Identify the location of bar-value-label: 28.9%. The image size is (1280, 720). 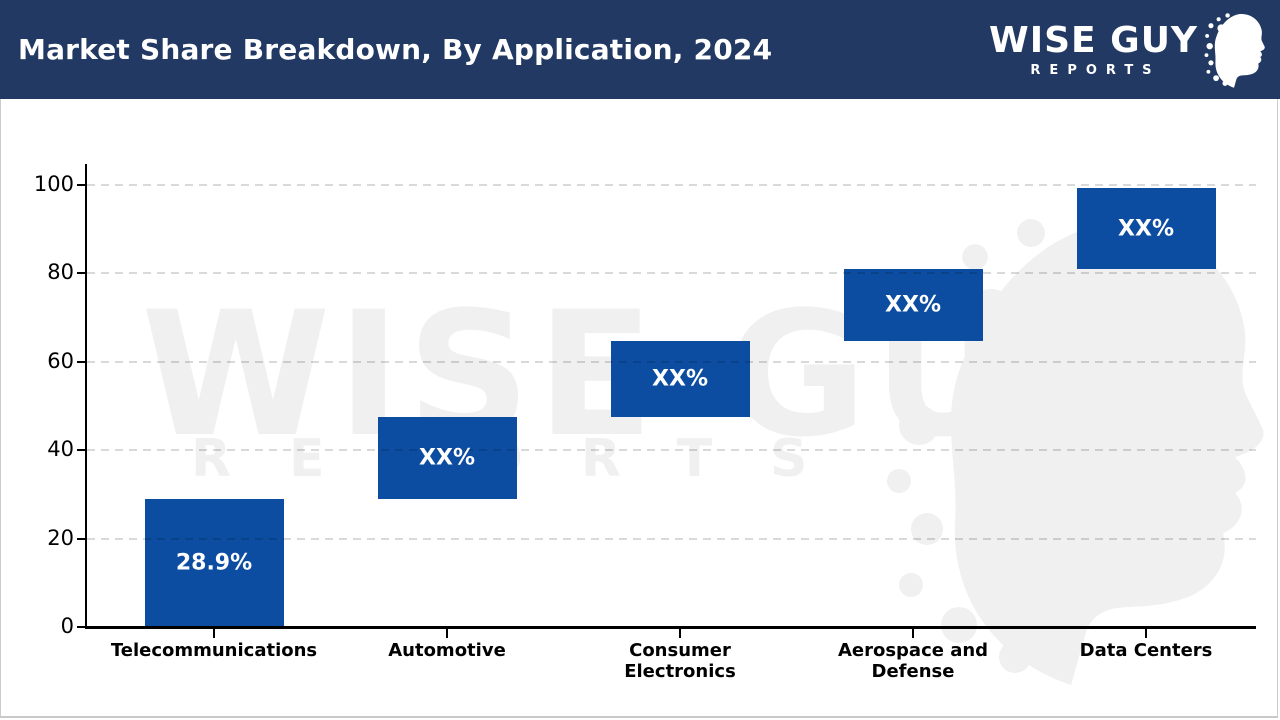
(214, 563).